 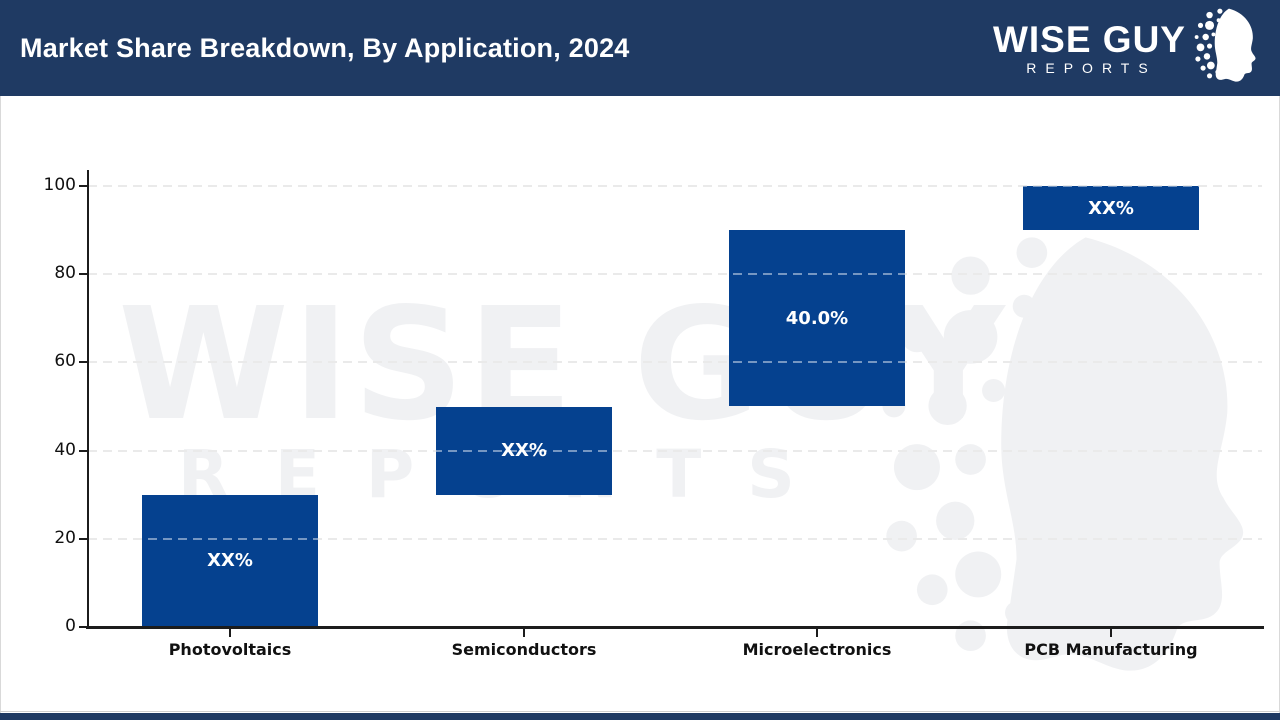 I want to click on bar-semiconductors: XX%, so click(x=524, y=450).